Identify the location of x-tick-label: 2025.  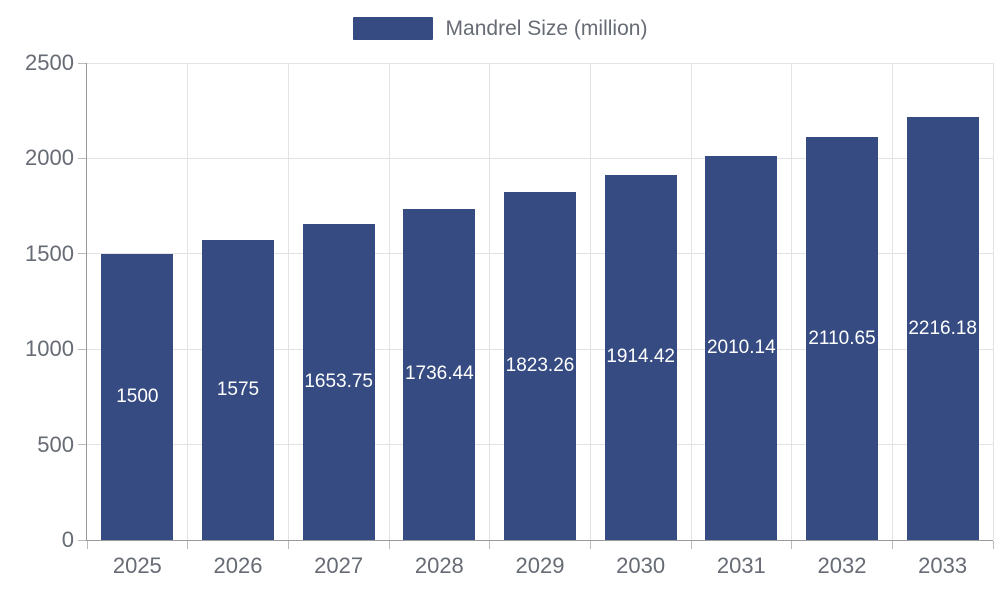
(137, 565).